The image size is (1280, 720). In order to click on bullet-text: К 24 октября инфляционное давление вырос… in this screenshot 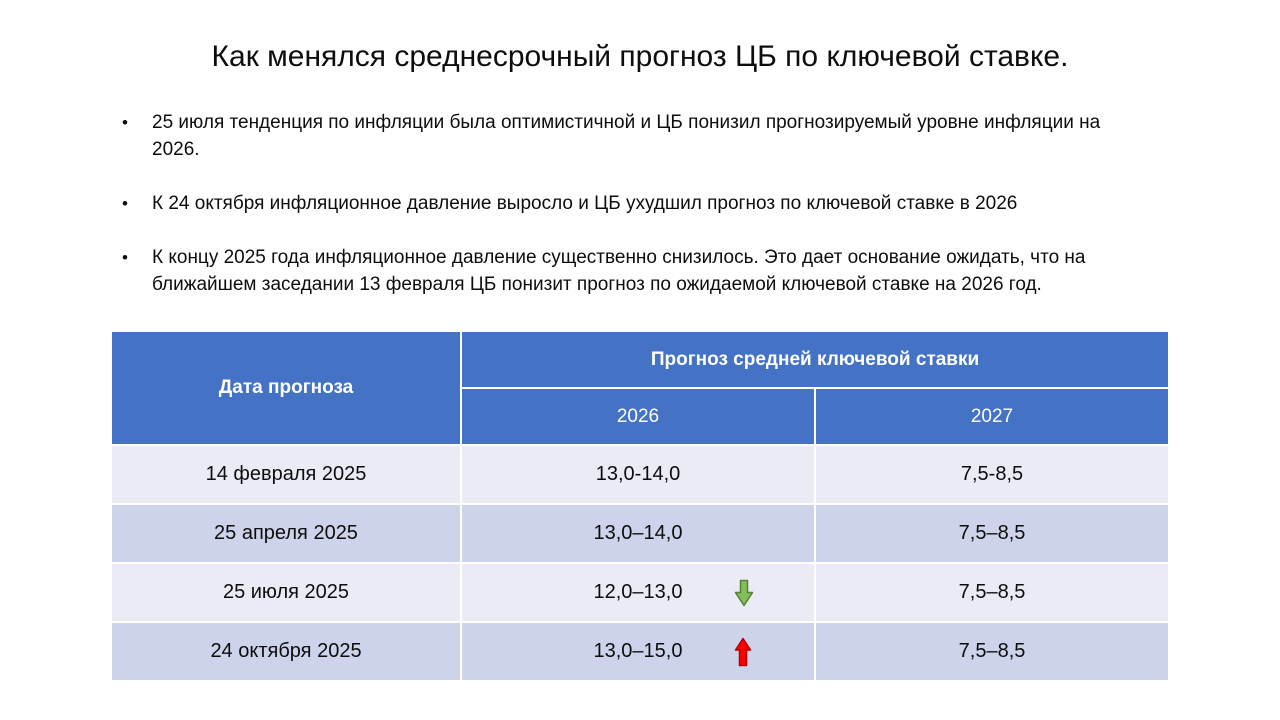, I will do `click(585, 203)`.